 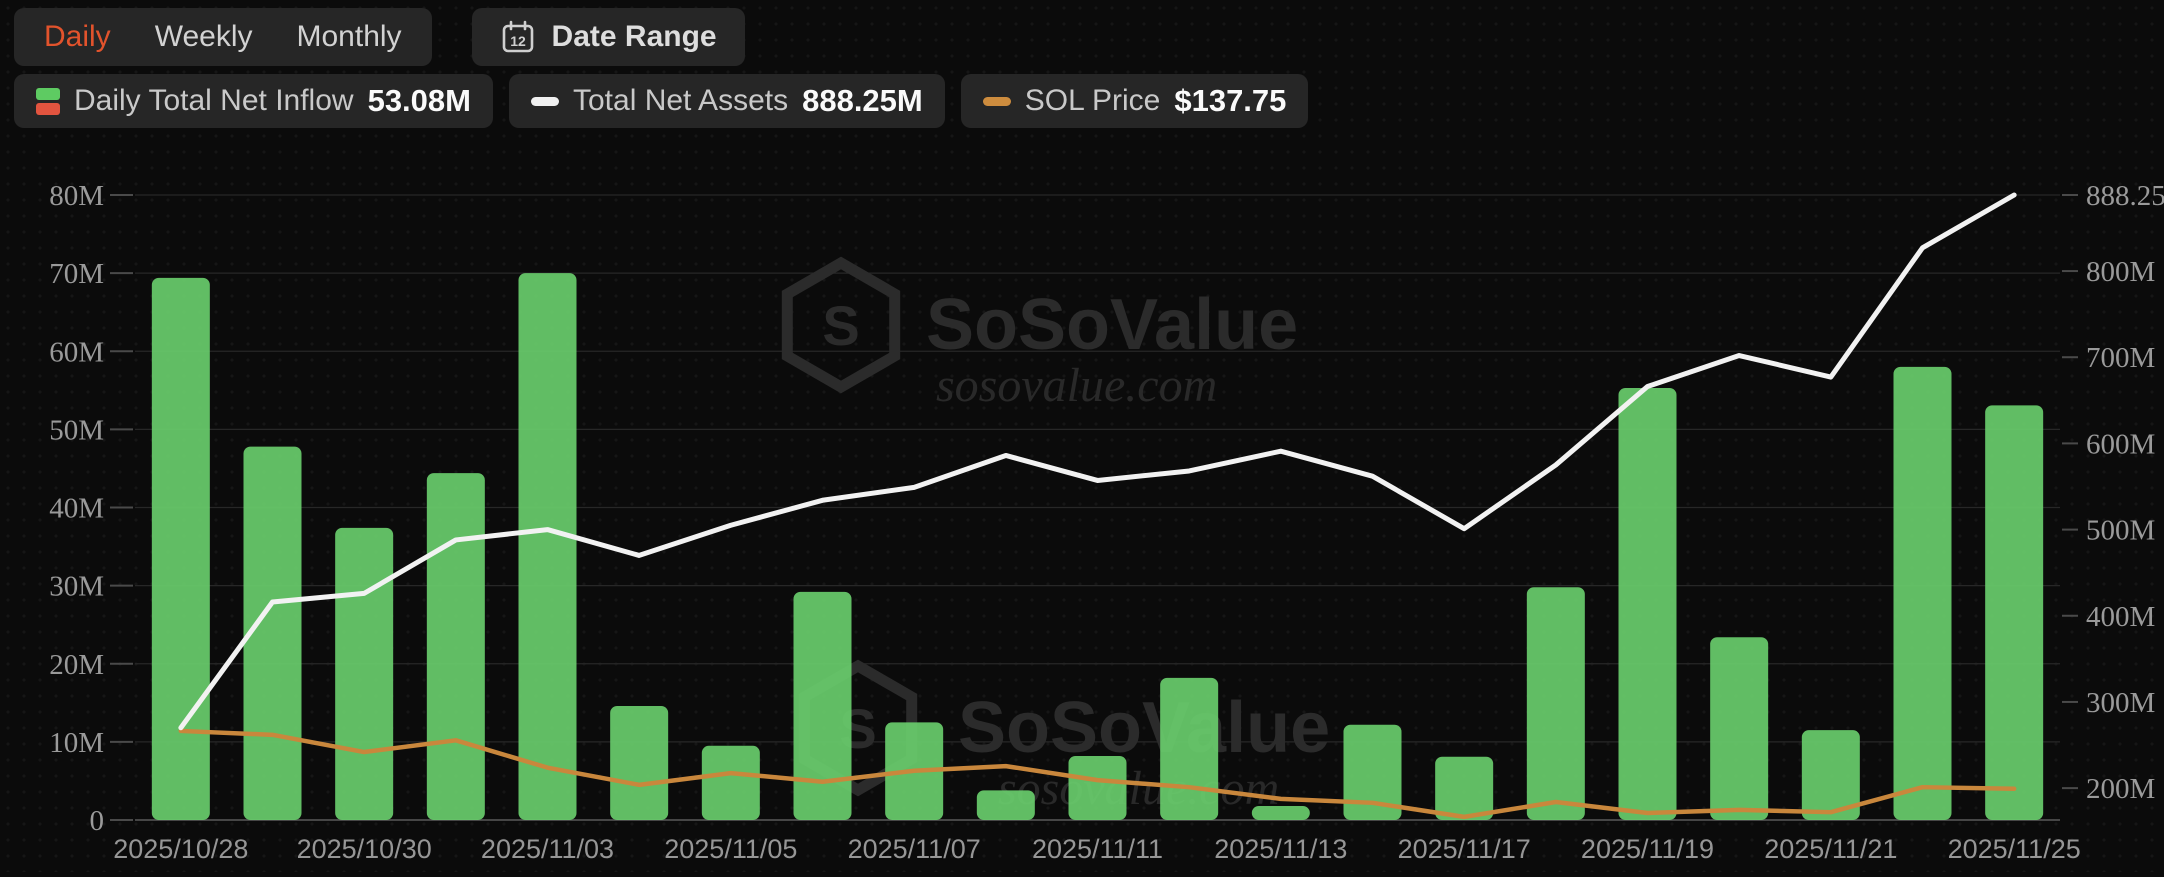 What do you see at coordinates (1005, 805) in the screenshot?
I see `bar-2025/11/10` at bounding box center [1005, 805].